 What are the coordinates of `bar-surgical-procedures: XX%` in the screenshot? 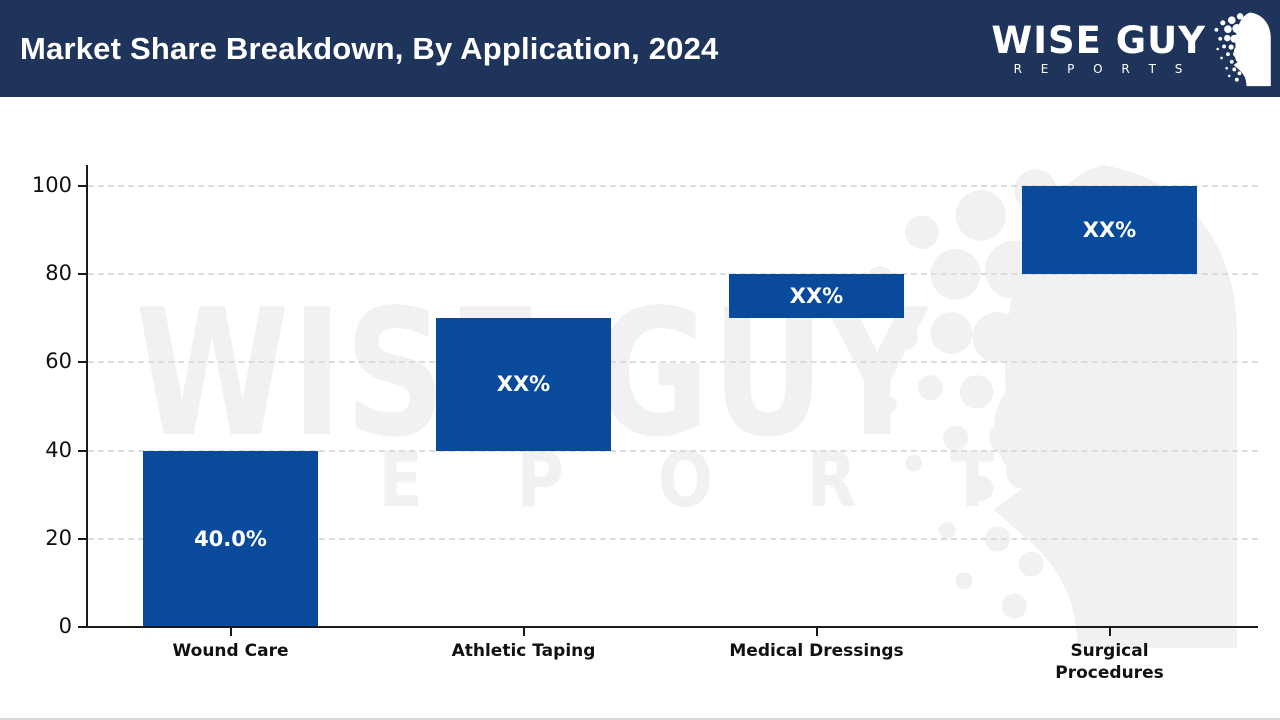 It's located at (1109, 230).